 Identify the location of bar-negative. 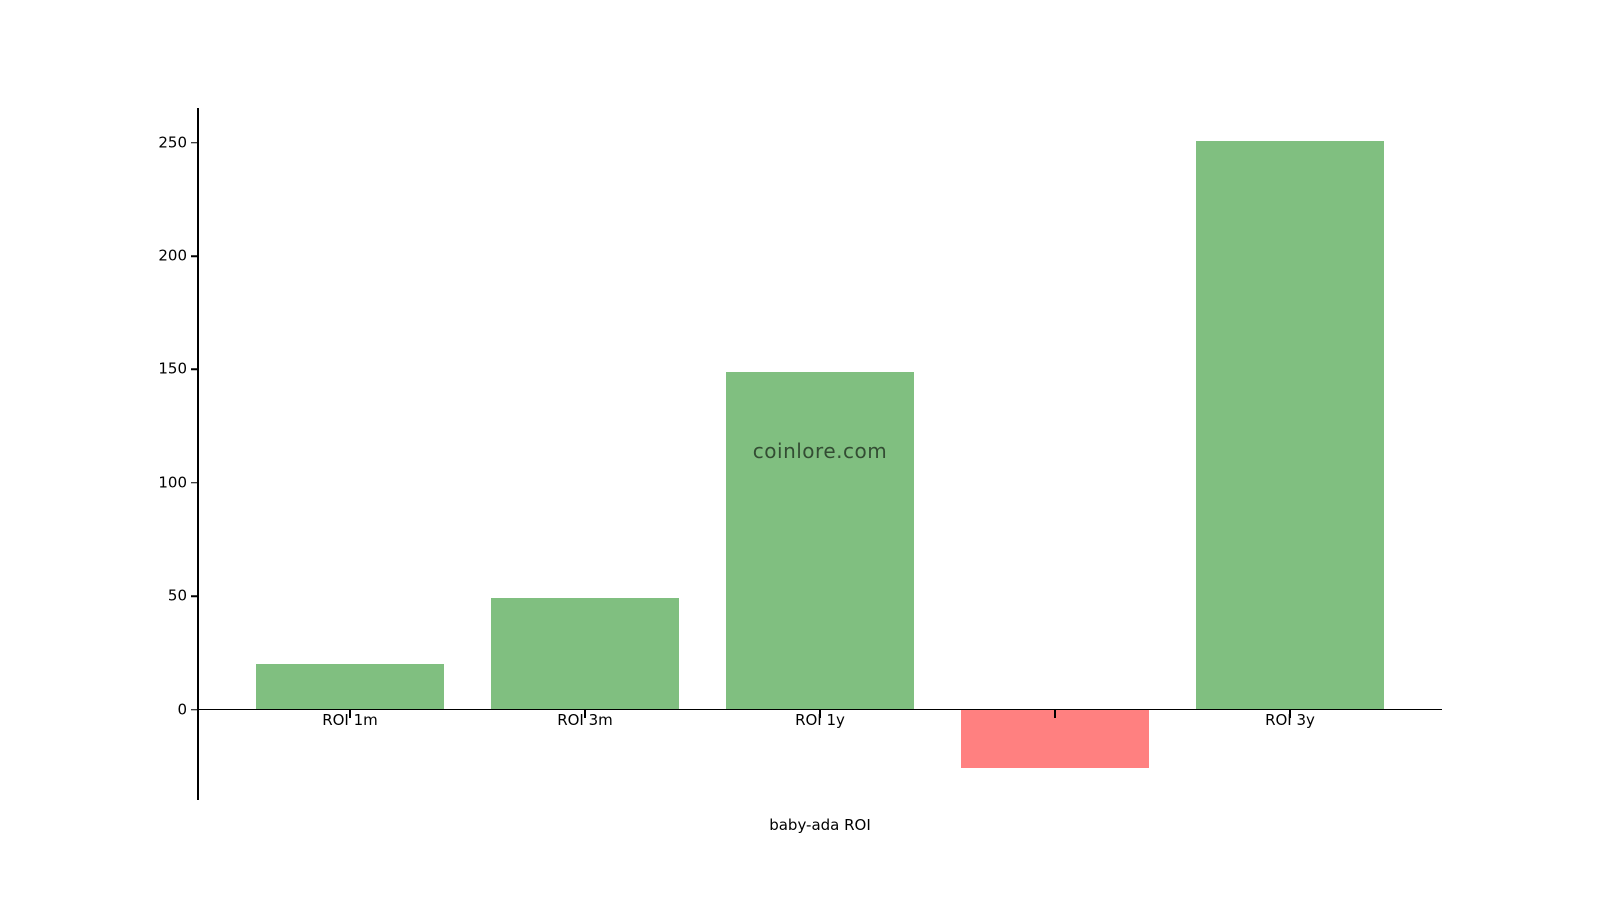
(1055, 739).